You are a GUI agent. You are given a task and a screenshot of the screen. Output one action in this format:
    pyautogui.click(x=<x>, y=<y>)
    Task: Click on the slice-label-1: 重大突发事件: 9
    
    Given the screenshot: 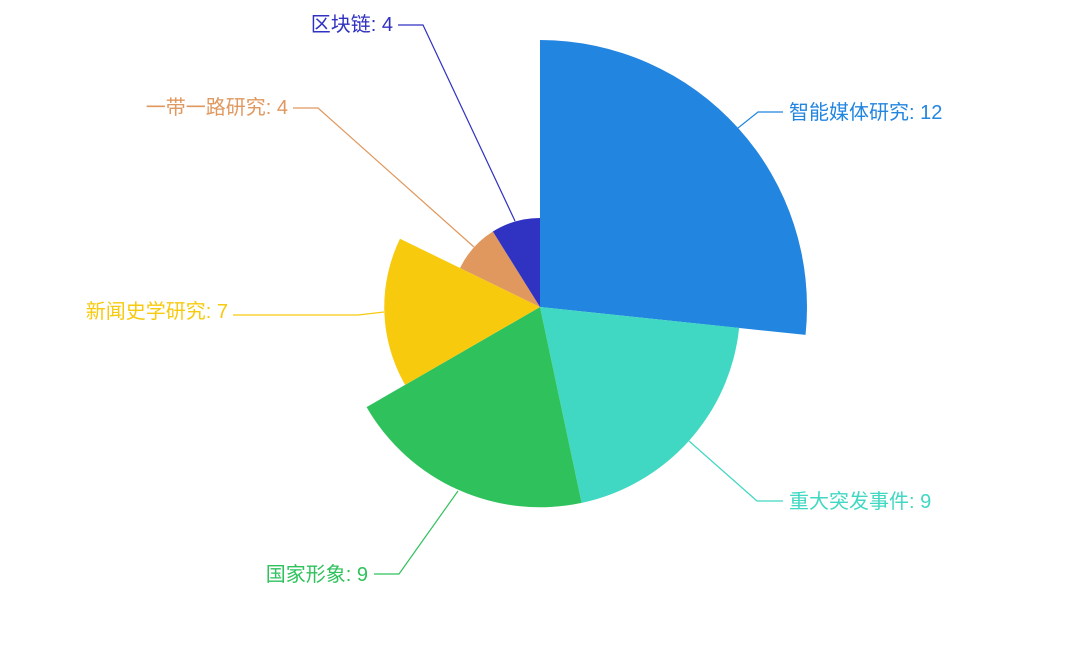 What is the action you would take?
    pyautogui.click(x=860, y=501)
    